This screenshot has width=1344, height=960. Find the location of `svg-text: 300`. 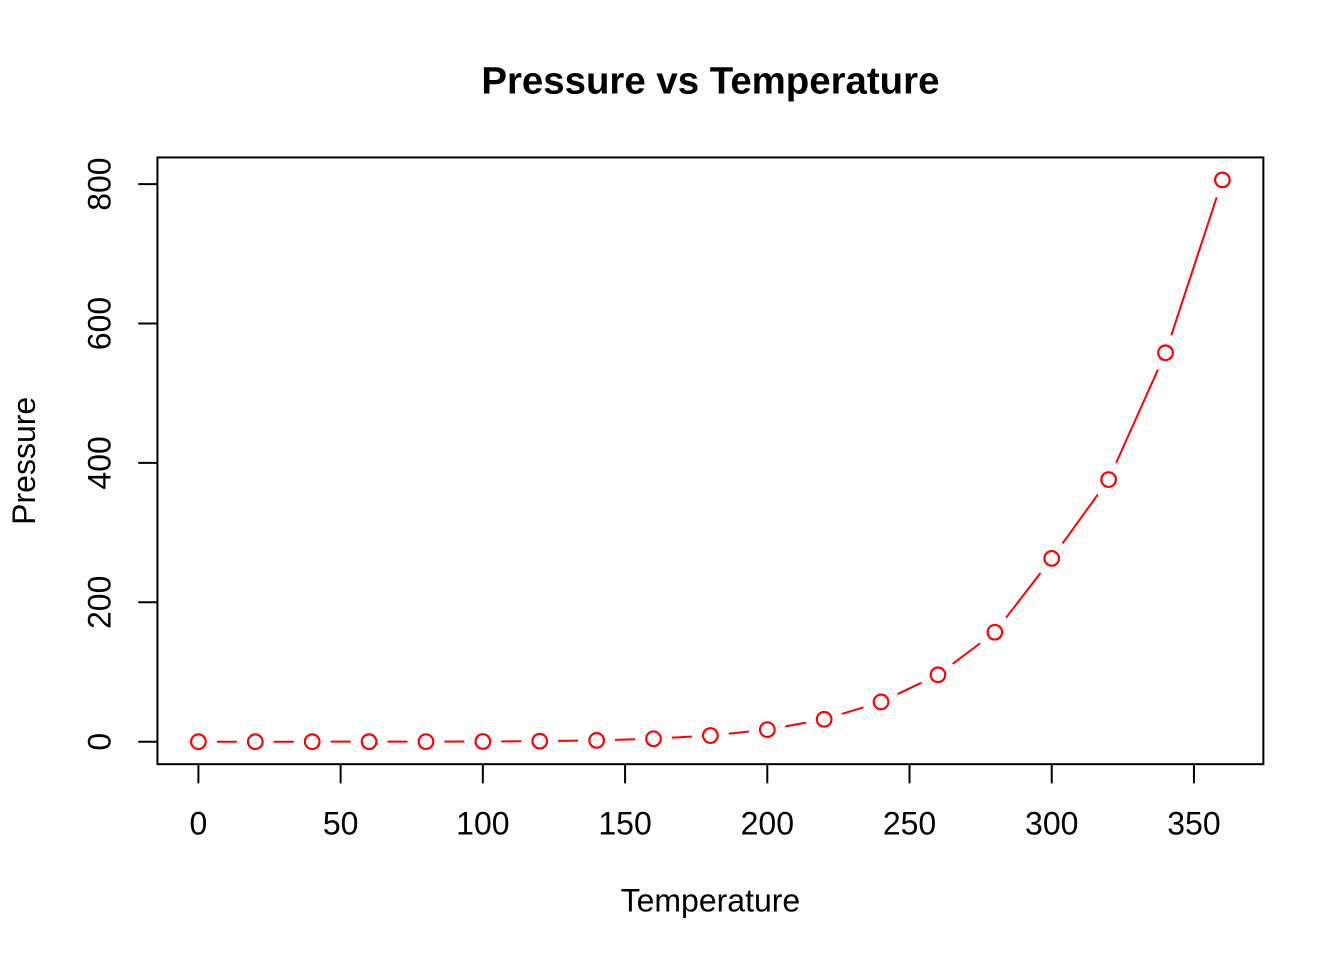

svg-text: 300 is located at coordinates (1051, 823).